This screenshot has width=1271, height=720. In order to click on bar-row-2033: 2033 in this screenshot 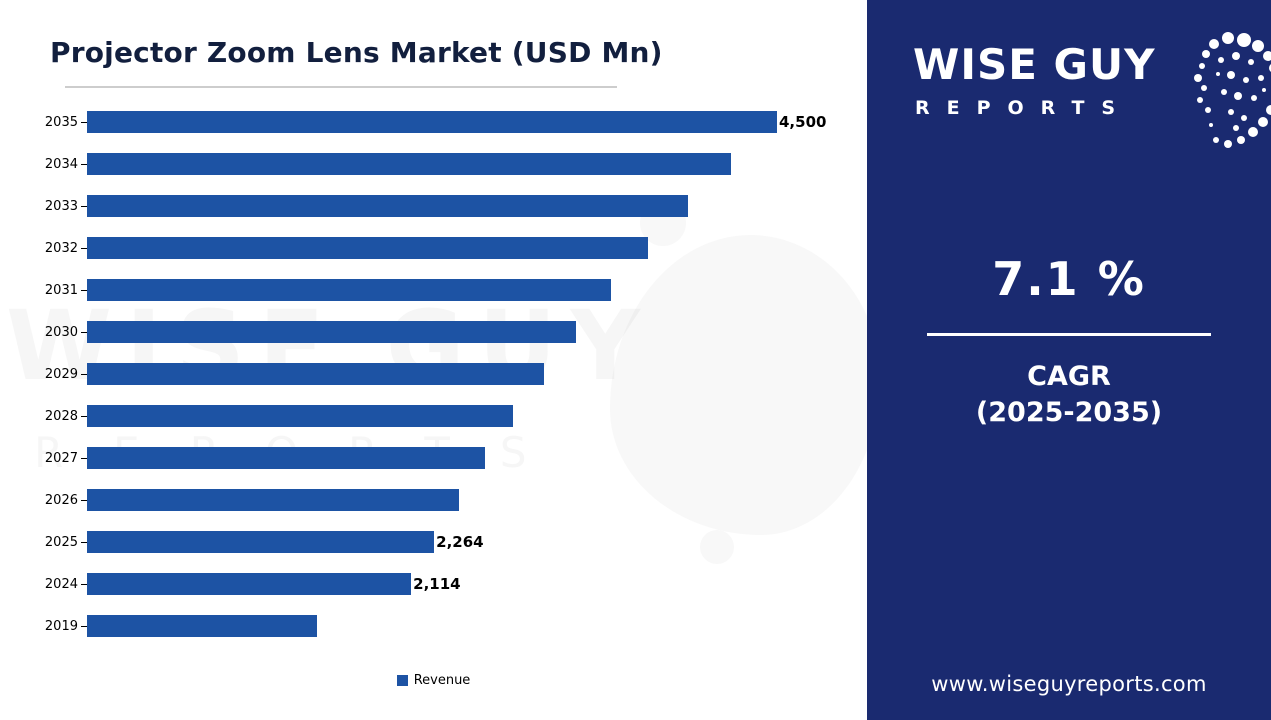, I will do `click(410, 206)`.